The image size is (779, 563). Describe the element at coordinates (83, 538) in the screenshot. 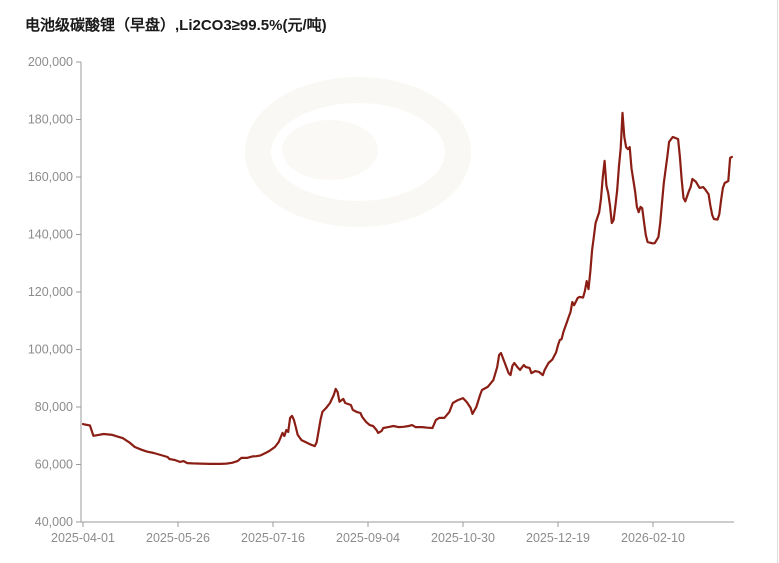

I see `x-tick-label: 2025-04-01` at that location.